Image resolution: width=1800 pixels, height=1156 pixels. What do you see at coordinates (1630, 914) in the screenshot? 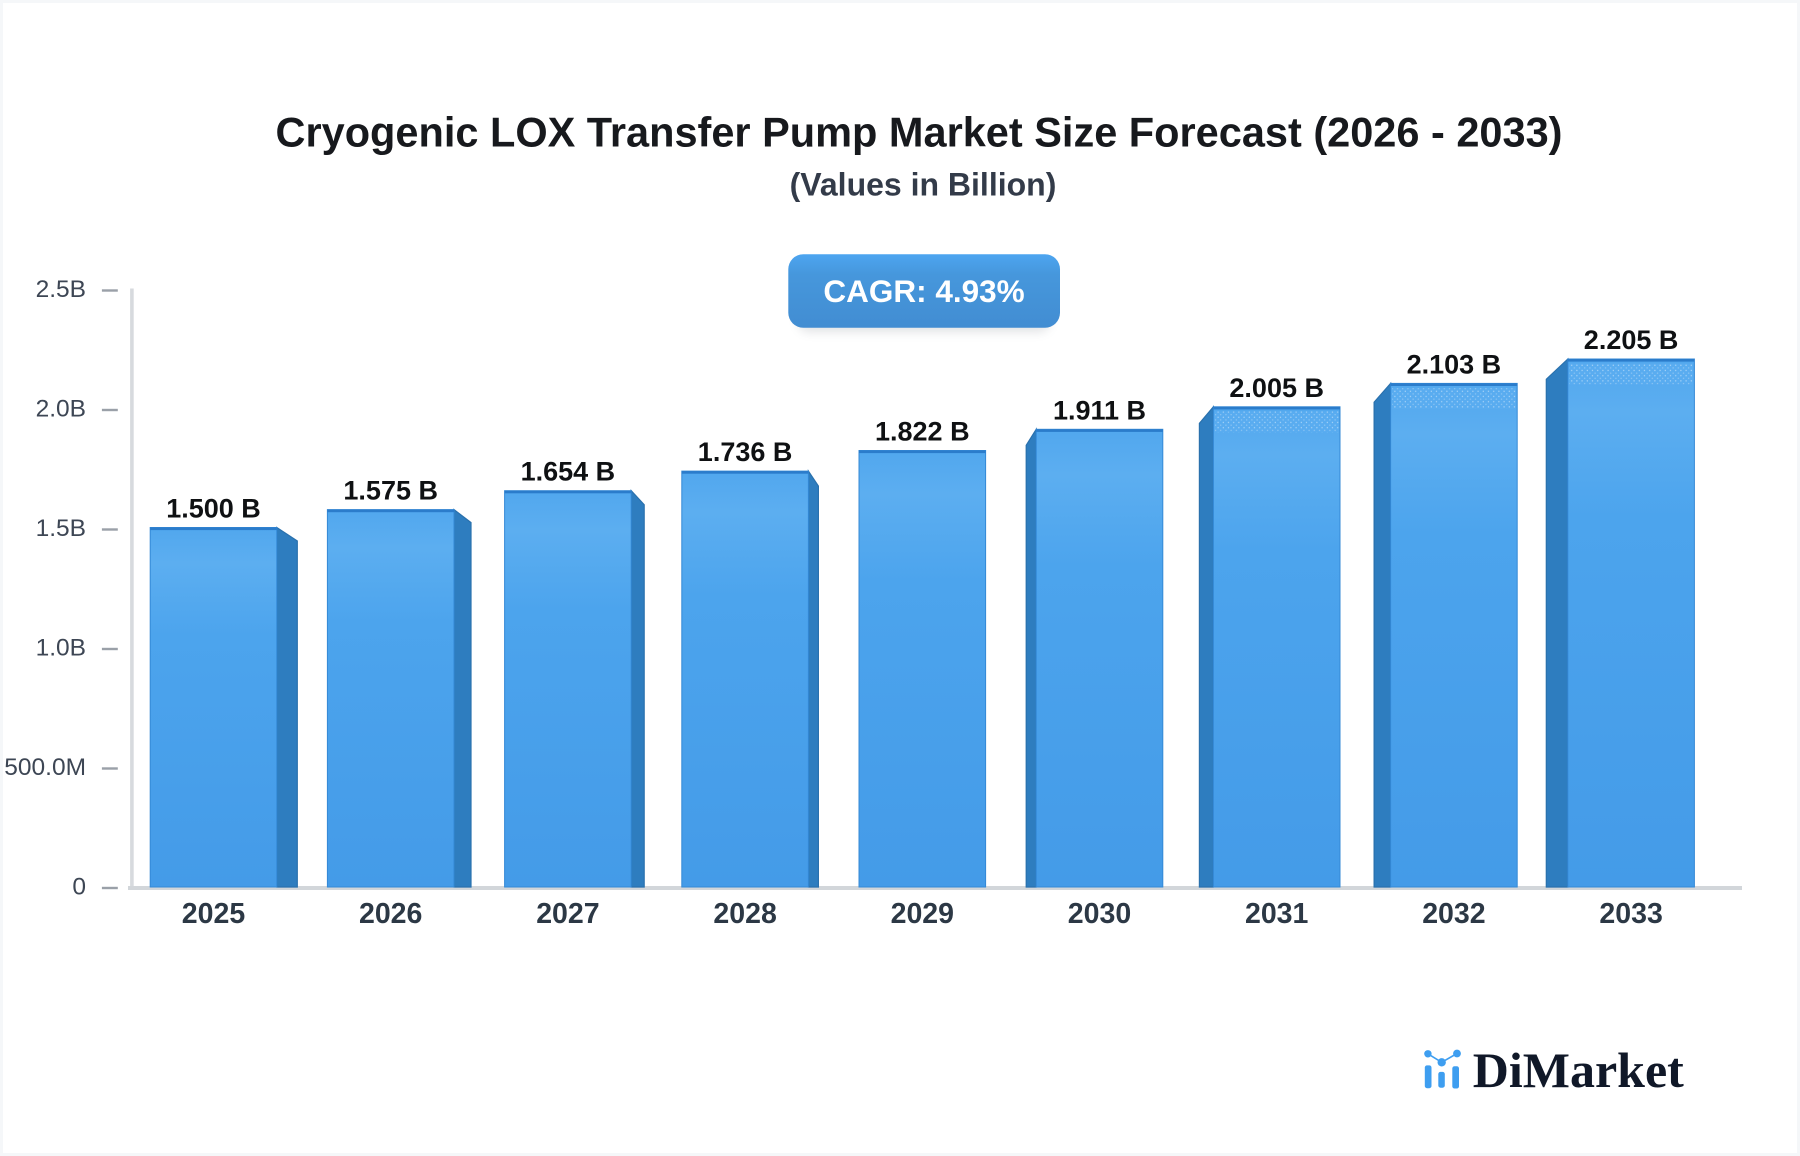
I see `svg-text: 2033` at bounding box center [1630, 914].